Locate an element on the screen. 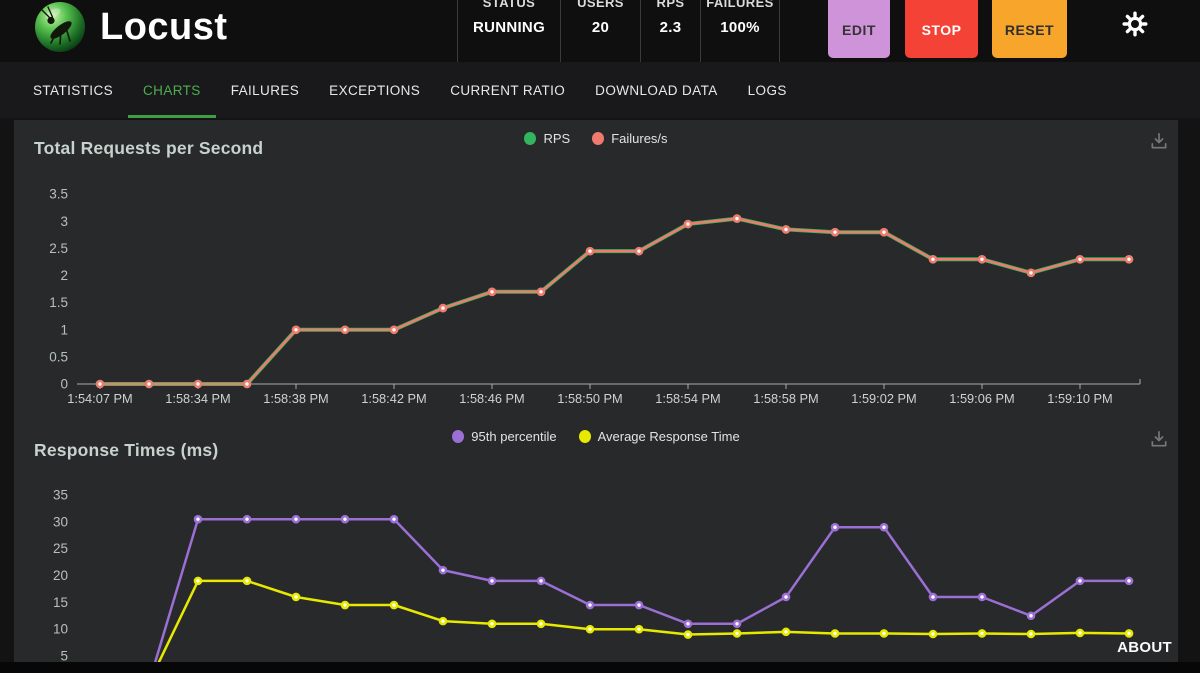 This screenshot has height=673, width=1200. legend-item-average-response-time: Average Response Time is located at coordinates (659, 436).